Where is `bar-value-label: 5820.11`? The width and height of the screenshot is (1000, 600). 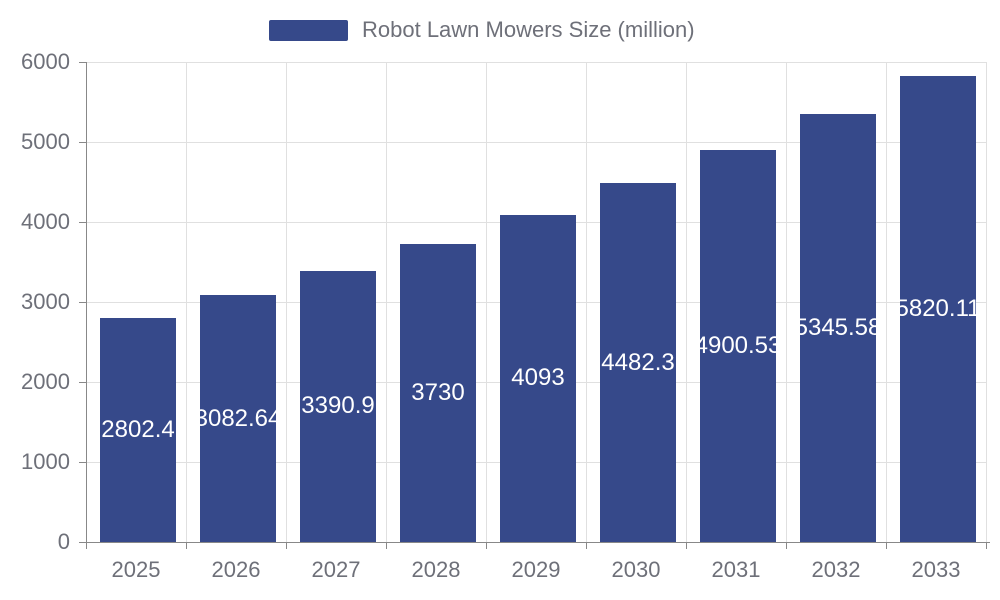
bar-value-label: 5820.11 is located at coordinates (938, 309).